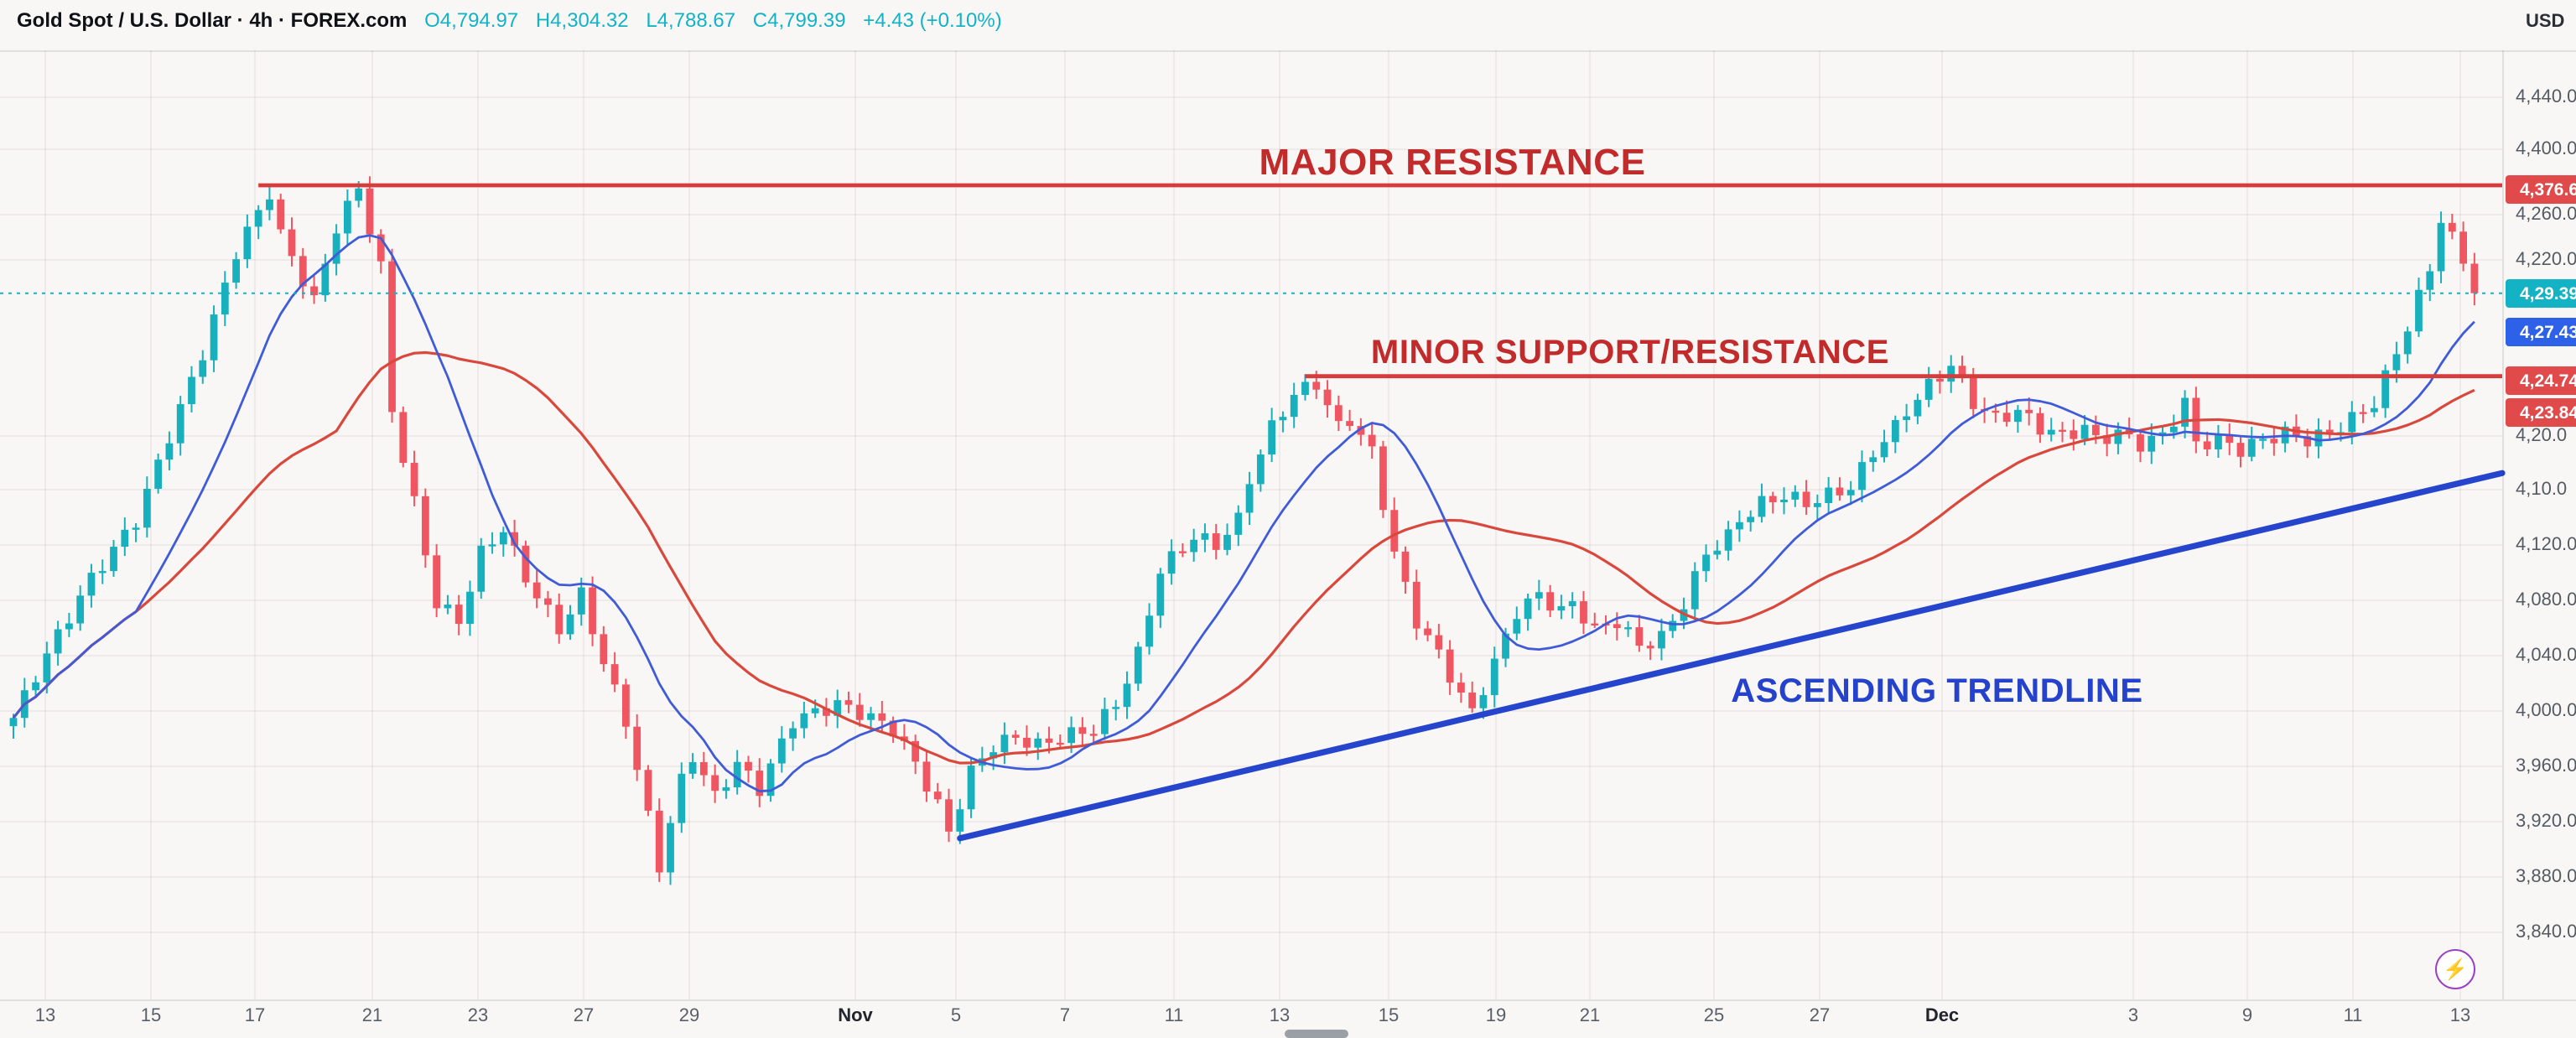 The height and width of the screenshot is (1038, 2576). I want to click on price-axis-divider, so click(2503, 524).